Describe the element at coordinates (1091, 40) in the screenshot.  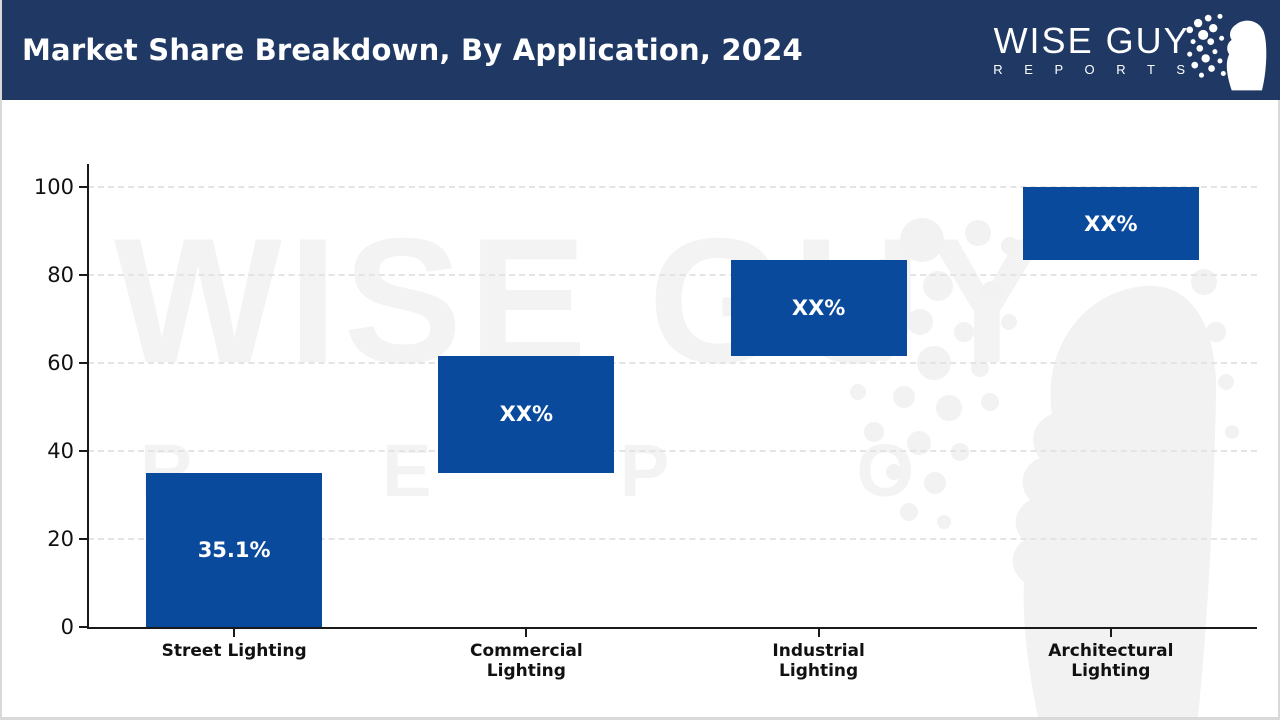
I see `brand-name: WISE GUY` at that location.